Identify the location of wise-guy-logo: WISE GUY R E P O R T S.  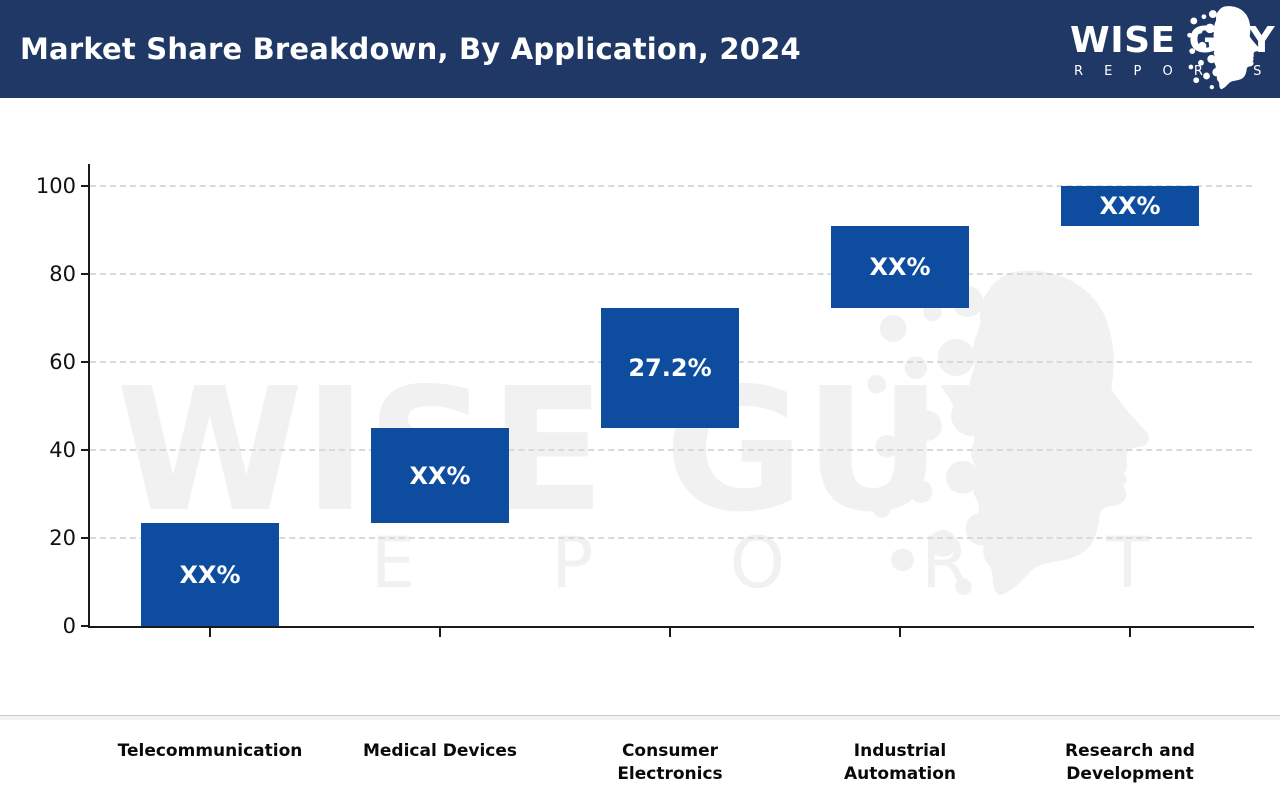
(1154, 49).